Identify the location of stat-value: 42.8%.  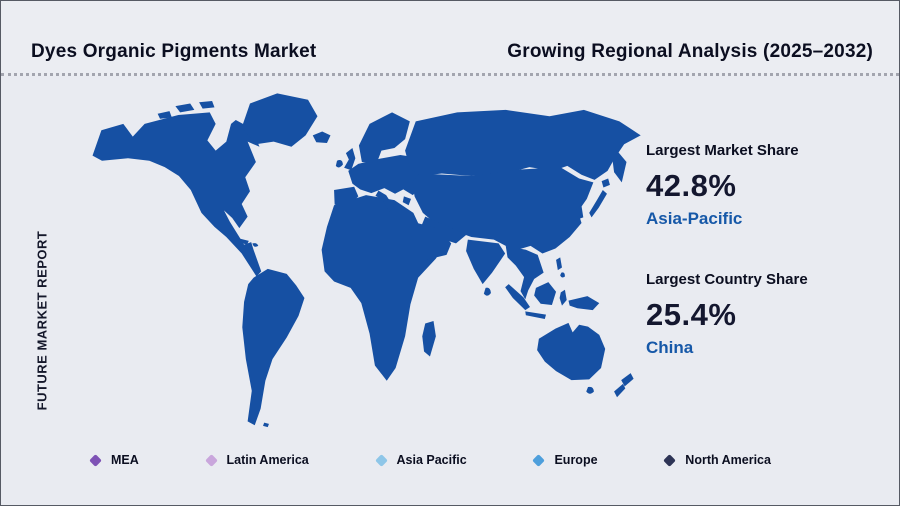
(691, 185).